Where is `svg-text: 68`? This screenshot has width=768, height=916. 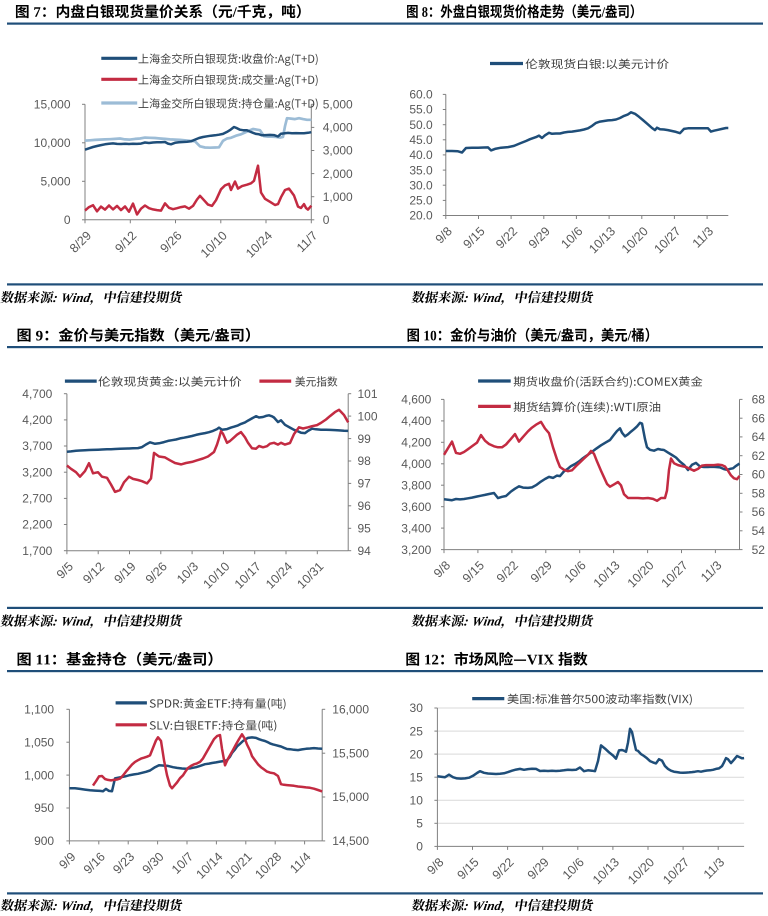 svg-text: 68 is located at coordinates (759, 400).